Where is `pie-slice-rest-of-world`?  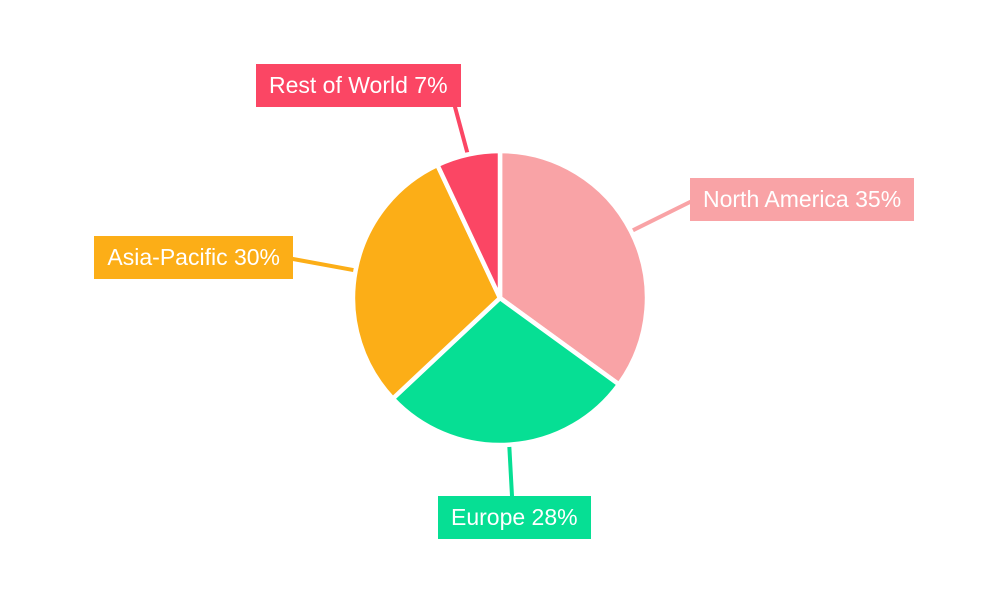 pie-slice-rest-of-world is located at coordinates (468, 223).